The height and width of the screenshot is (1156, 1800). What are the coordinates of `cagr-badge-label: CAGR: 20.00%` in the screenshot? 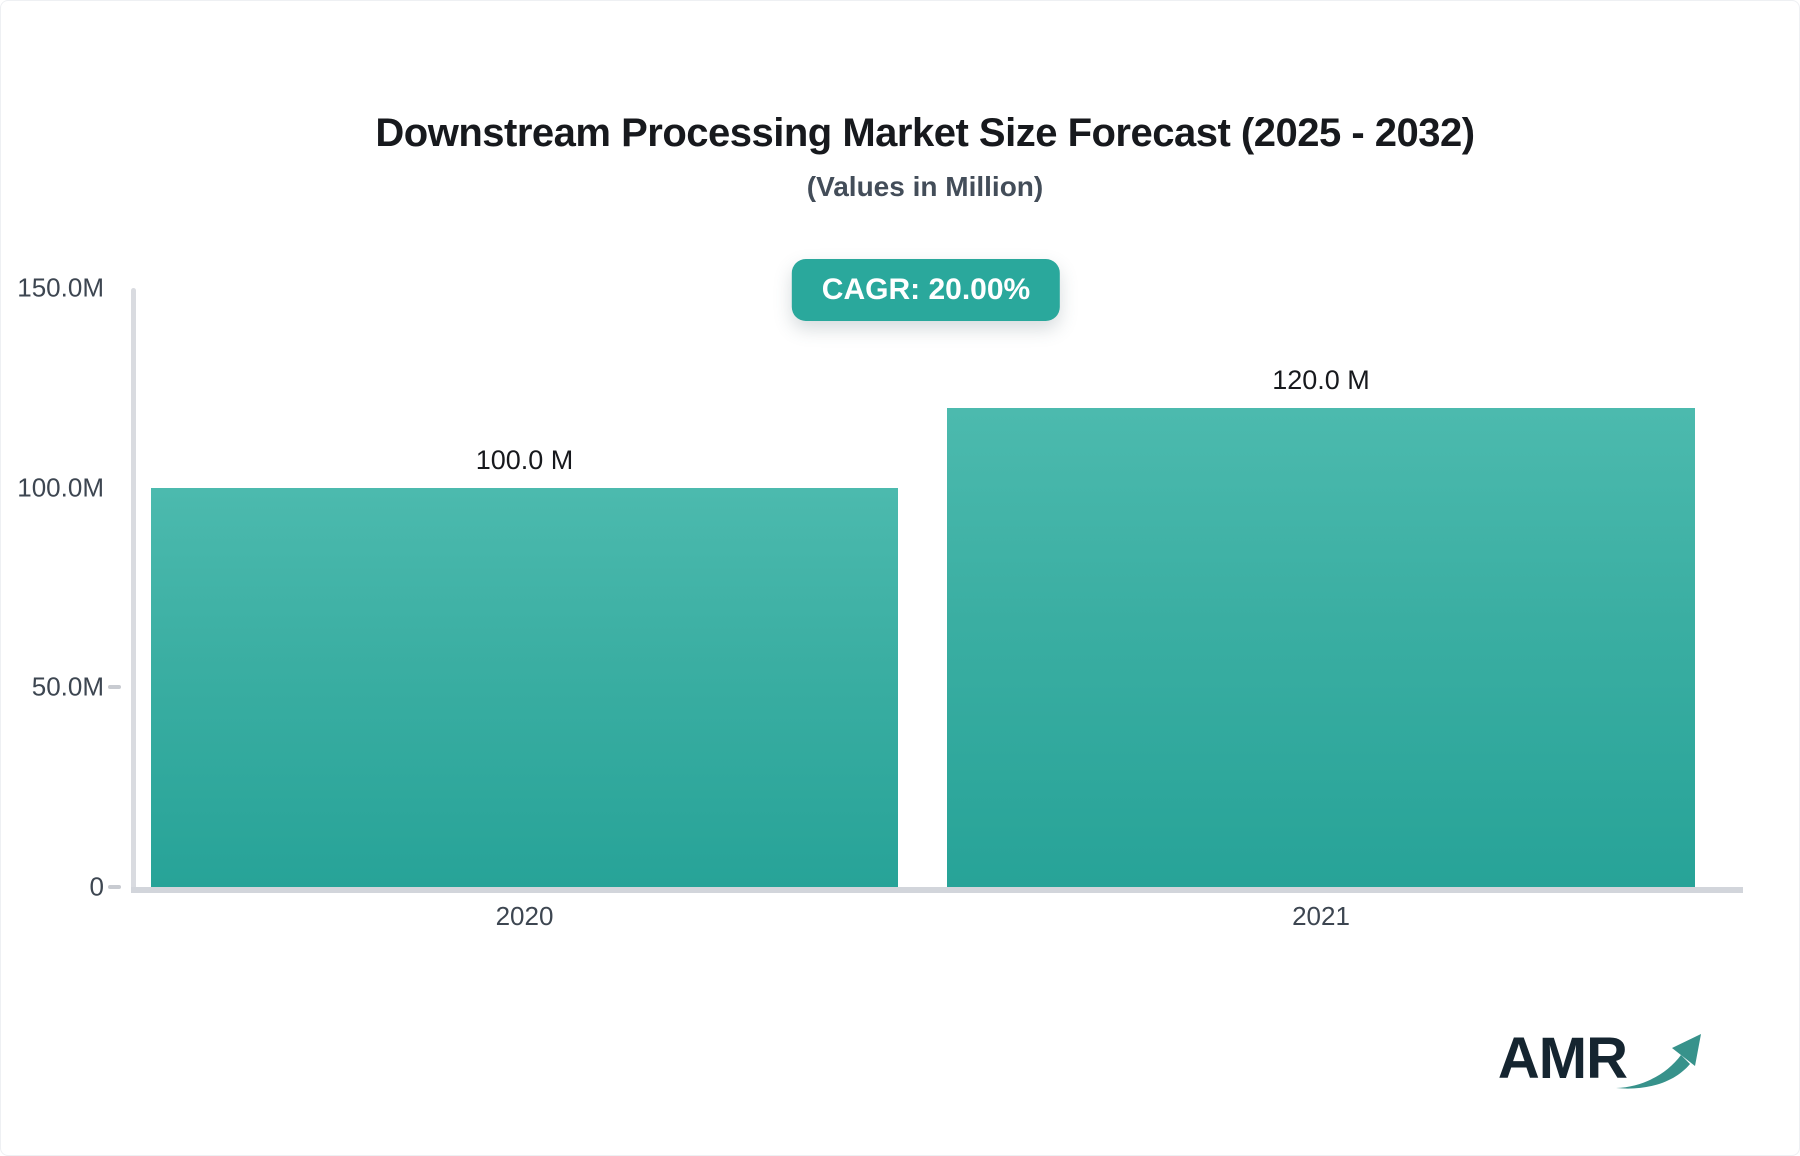 It's located at (926, 289).